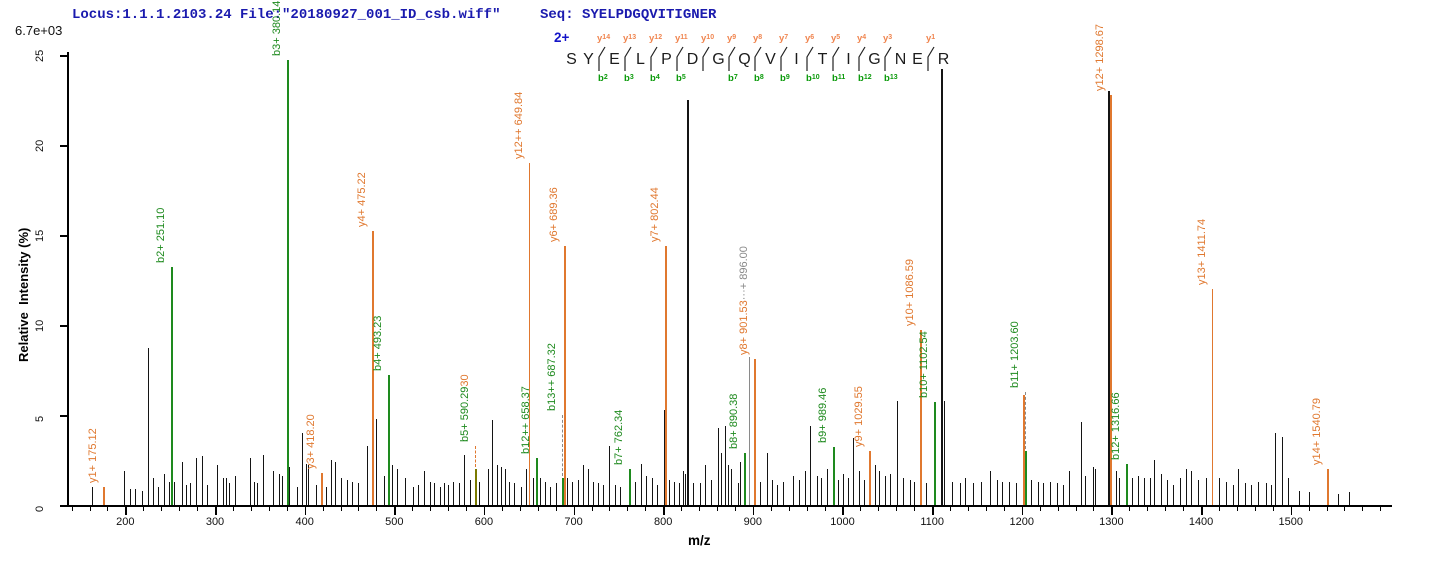  What do you see at coordinates (888, 38) in the screenshot?
I see `y-ion-seq-label: y3` at bounding box center [888, 38].